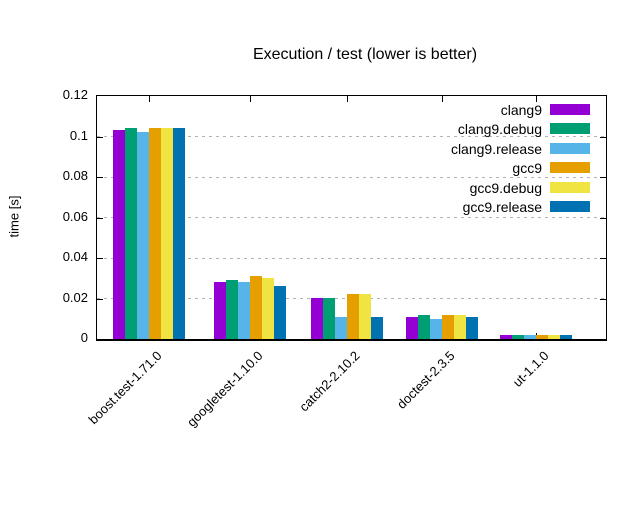 The image size is (640, 514). Describe the element at coordinates (179, 233) in the screenshot. I see `bar-gcc9.release-boost.test-1.71.0` at that location.